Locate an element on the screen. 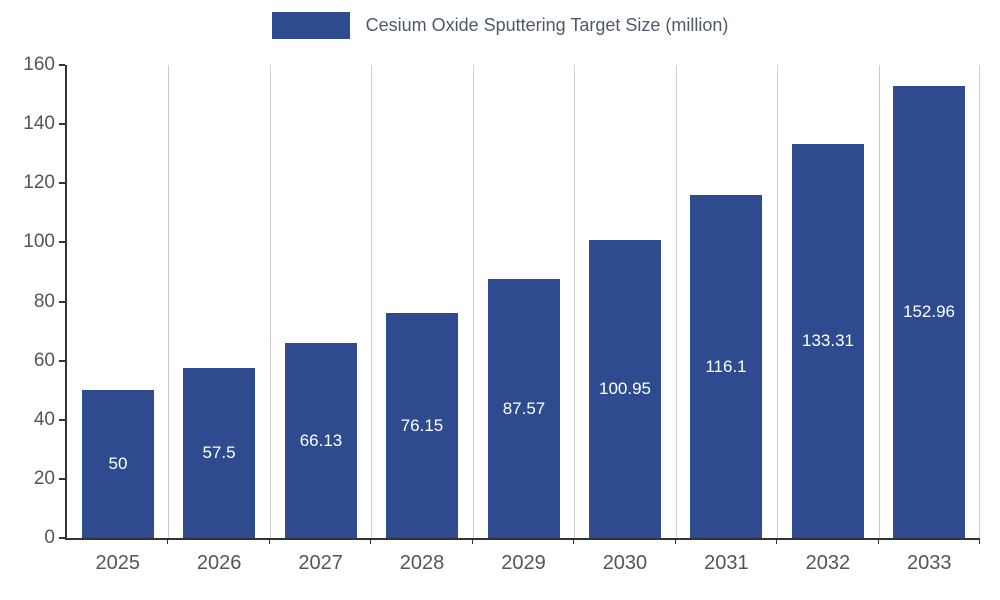 Image resolution: width=1000 pixels, height=600 pixels. y-axis-tick-label: 140 is located at coordinates (39, 124).